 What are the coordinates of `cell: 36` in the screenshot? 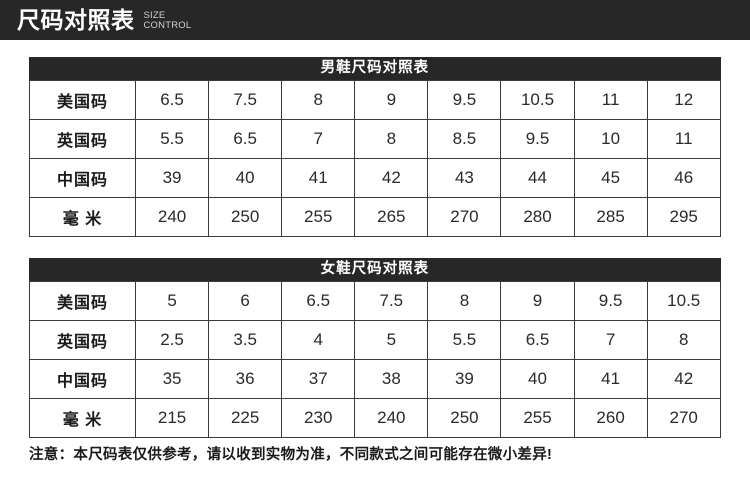 It's located at (245, 379).